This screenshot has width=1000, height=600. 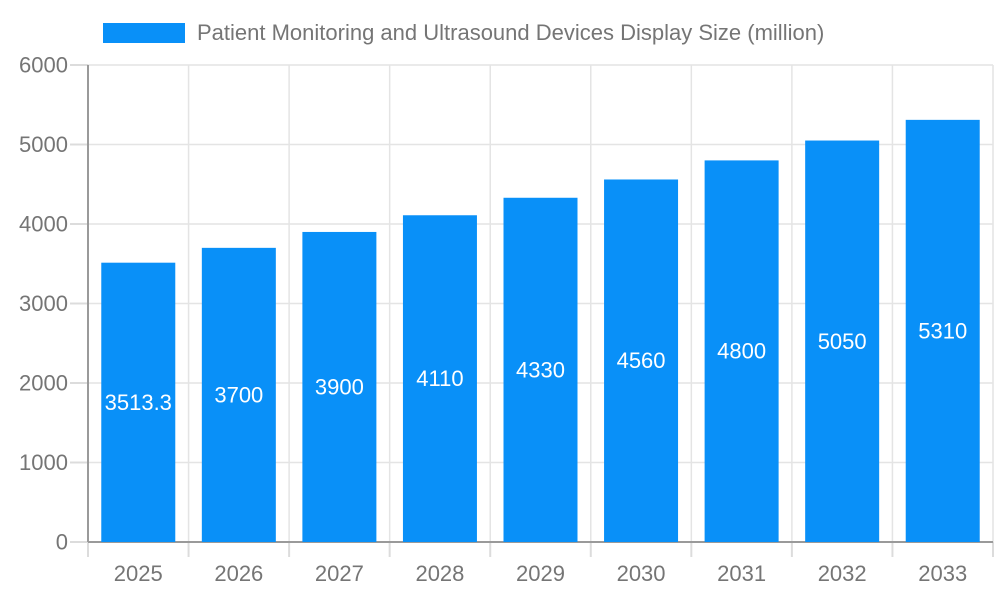 I want to click on x-axis-label: 2031, so click(x=741, y=573).